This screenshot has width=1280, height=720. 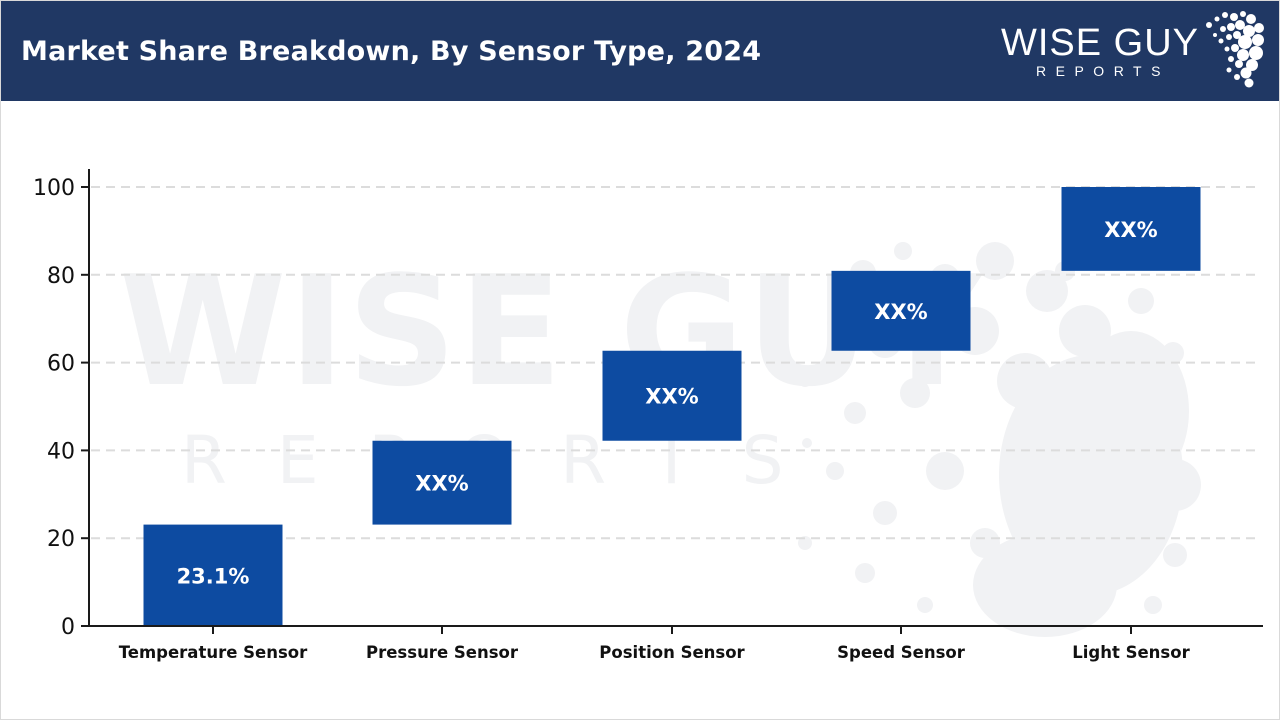 I want to click on bar-pressure-sensor, so click(x=442, y=482).